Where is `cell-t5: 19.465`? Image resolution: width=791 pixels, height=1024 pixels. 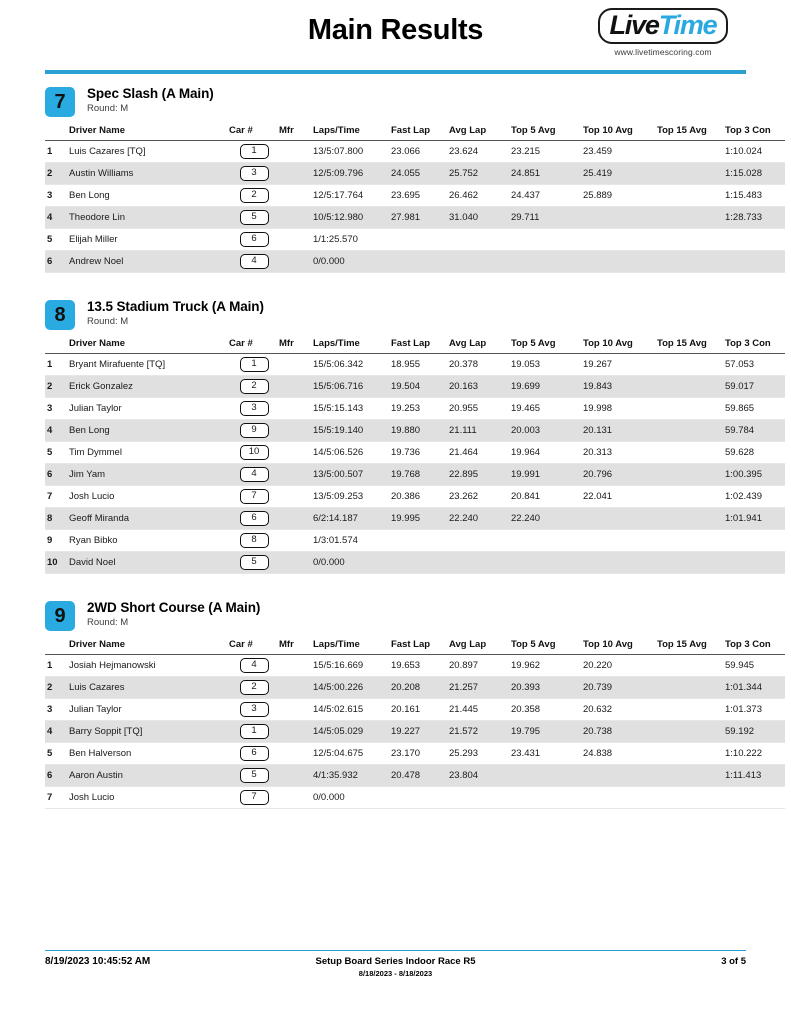
cell-t5: 19.465 is located at coordinates (547, 408).